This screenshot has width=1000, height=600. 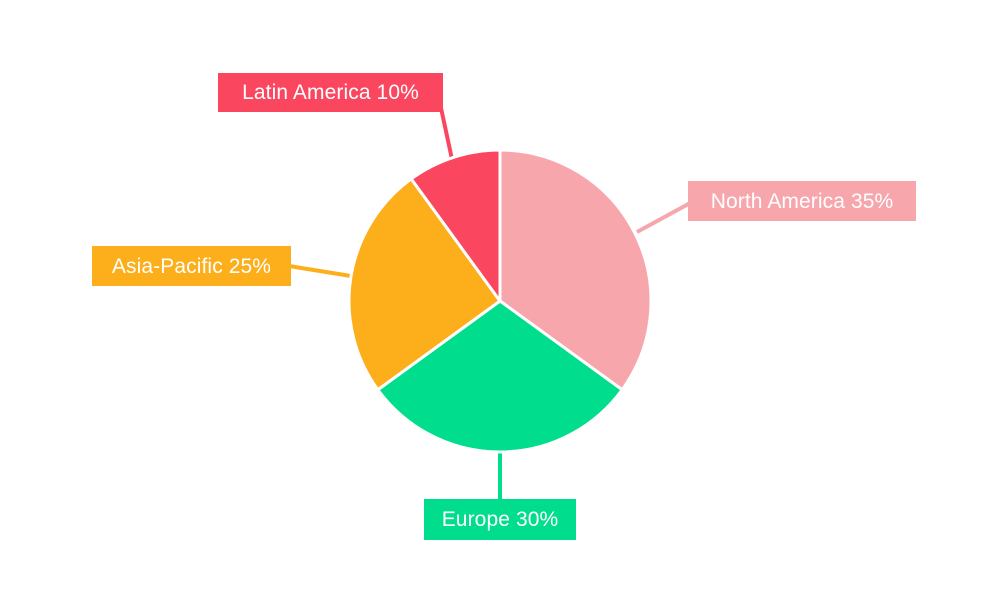 I want to click on leader-line-latin-america, so click(x=447, y=136).